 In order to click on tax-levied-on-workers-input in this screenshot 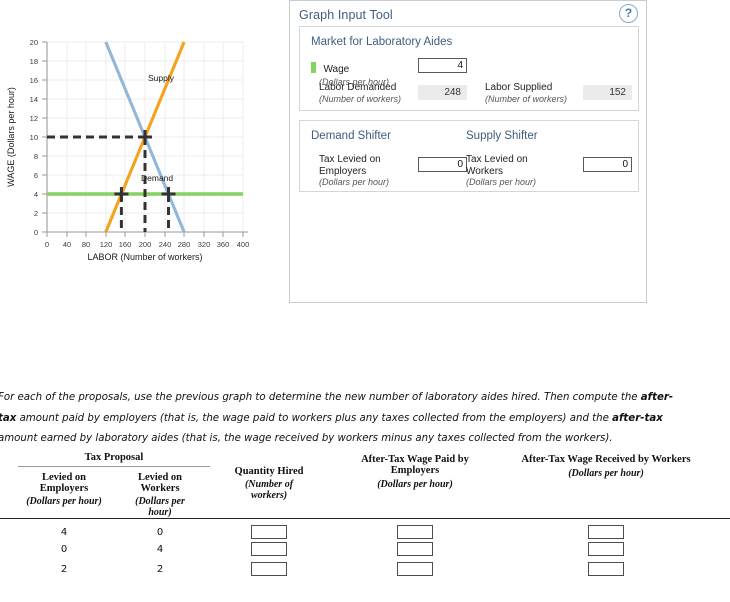, I will do `click(607, 164)`.